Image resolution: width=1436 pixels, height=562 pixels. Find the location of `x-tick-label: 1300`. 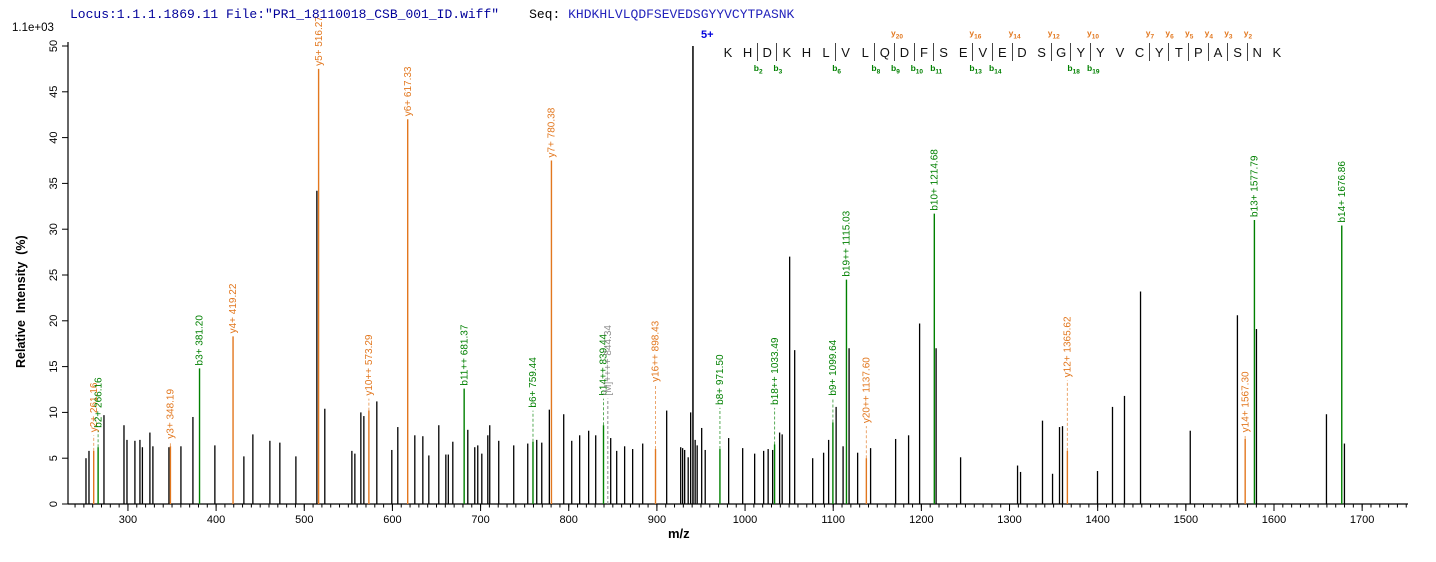

x-tick-label: 1300 is located at coordinates (1009, 520).